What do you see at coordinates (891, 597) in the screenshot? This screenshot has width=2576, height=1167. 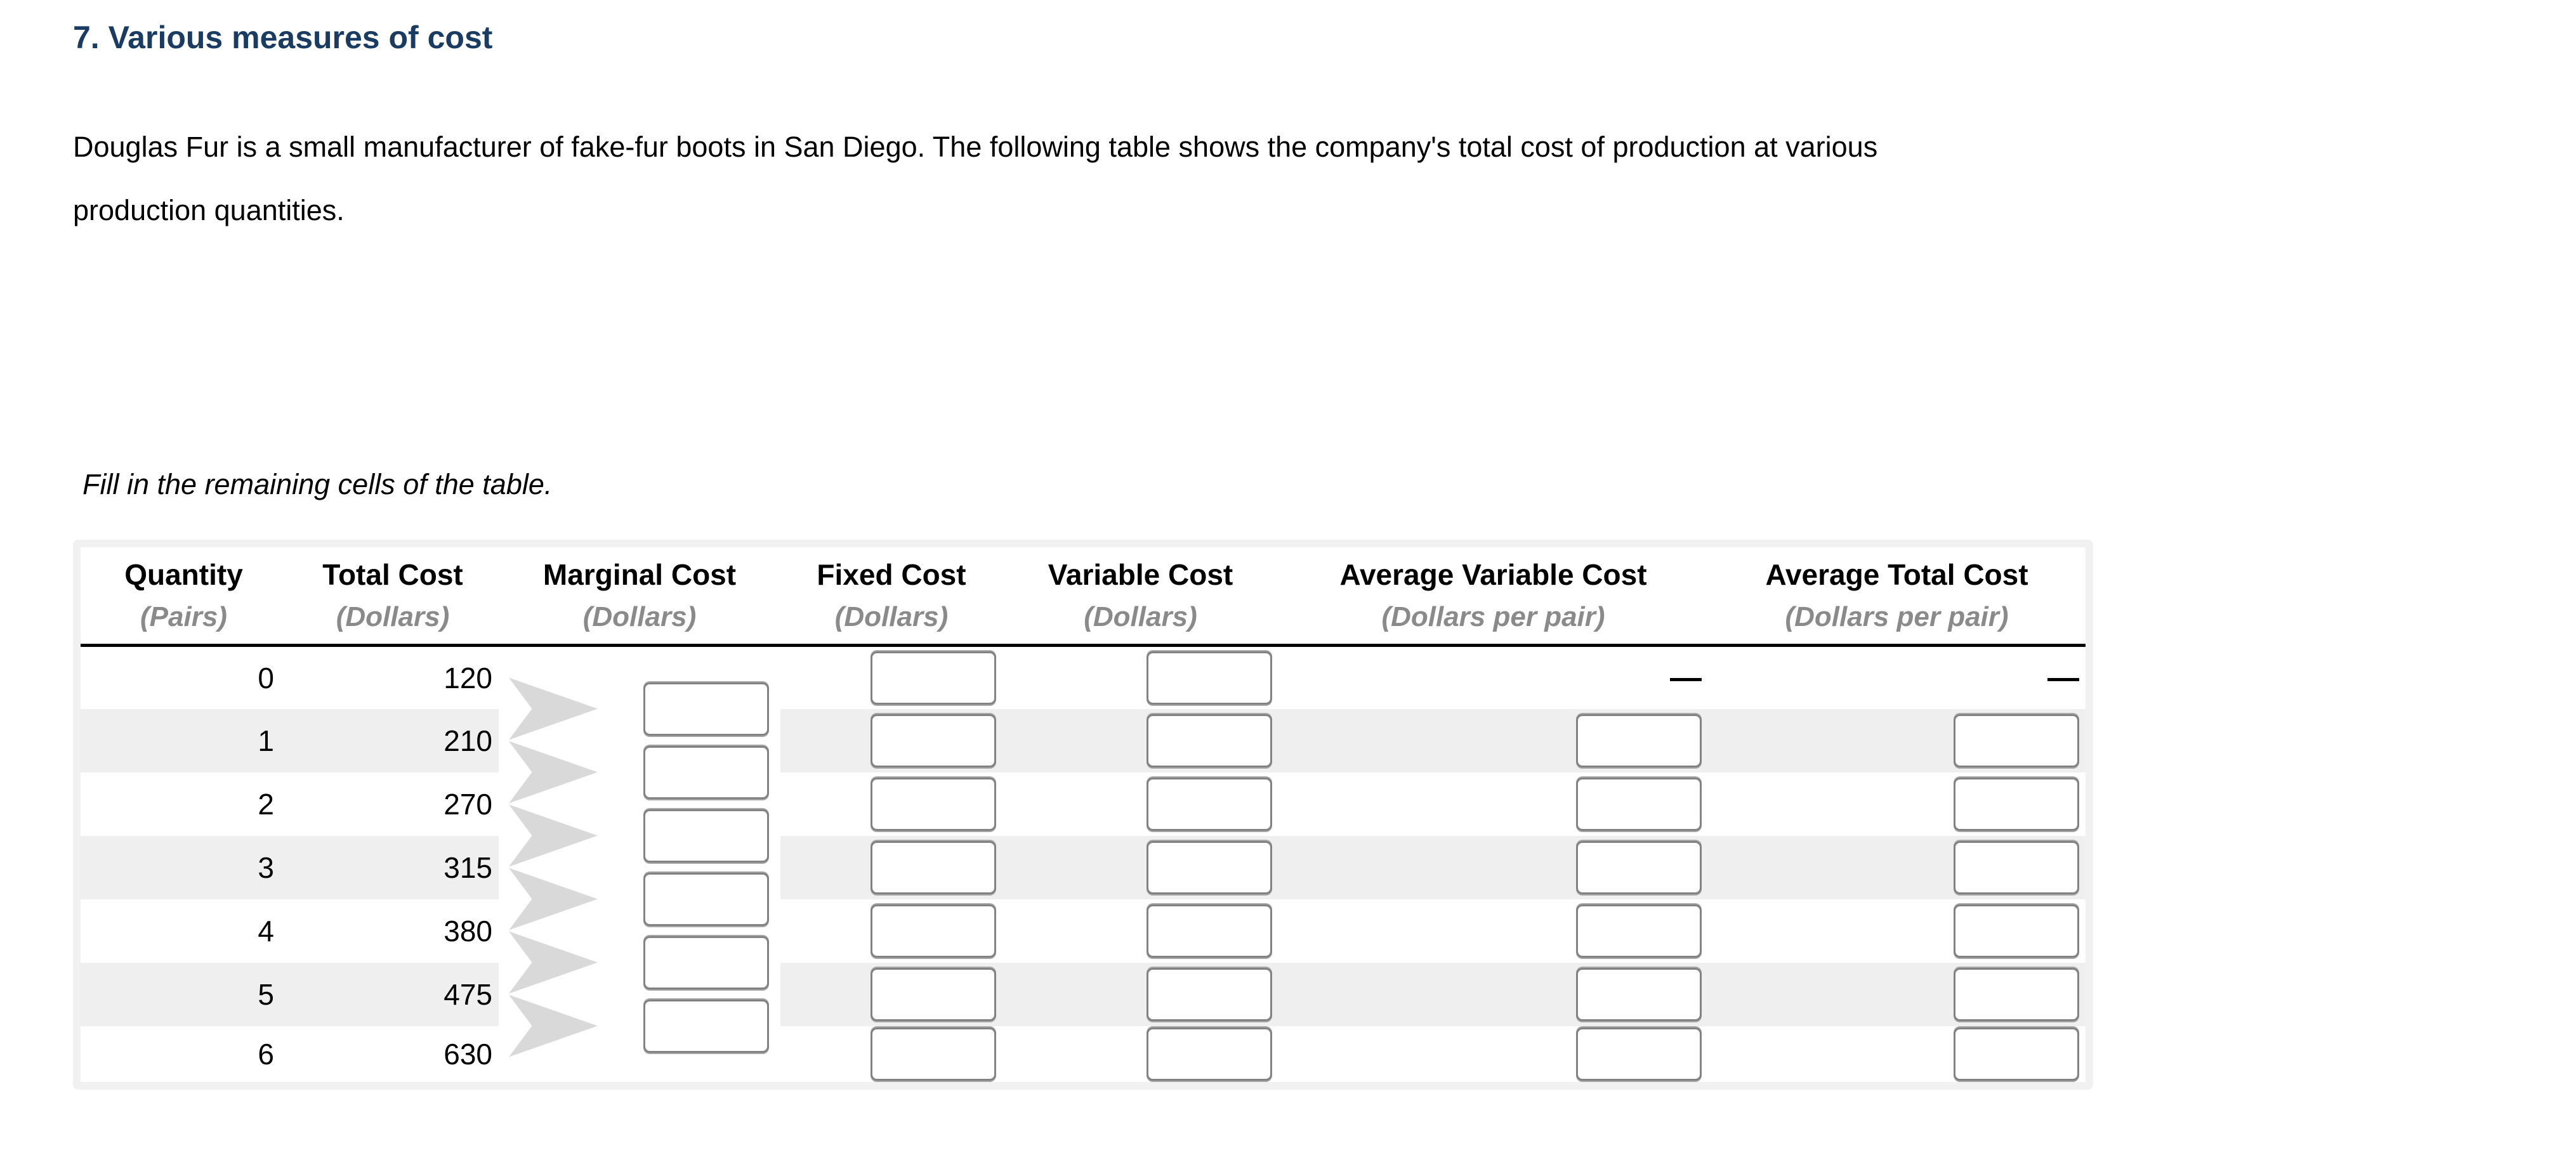 I see `col-header-fixed-cost: Fixed Cost (Dollars)` at bounding box center [891, 597].